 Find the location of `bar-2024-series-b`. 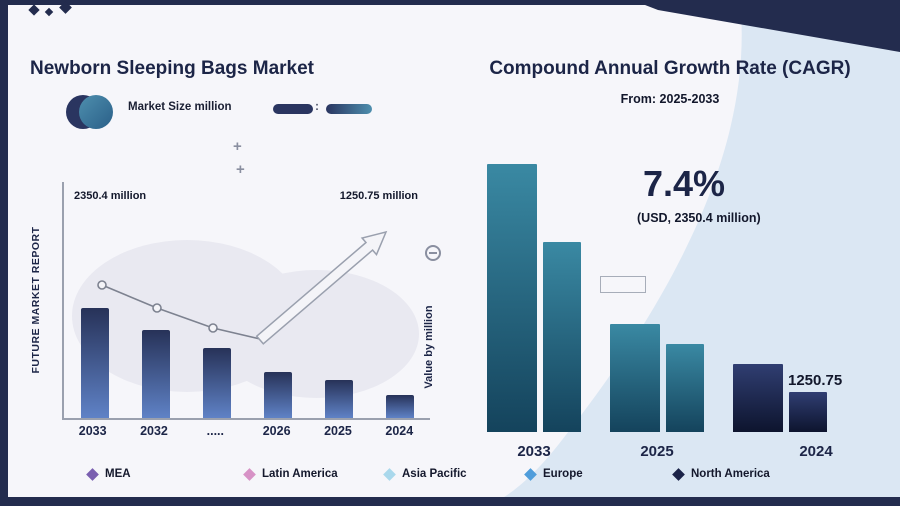

bar-2024-series-b is located at coordinates (808, 412).